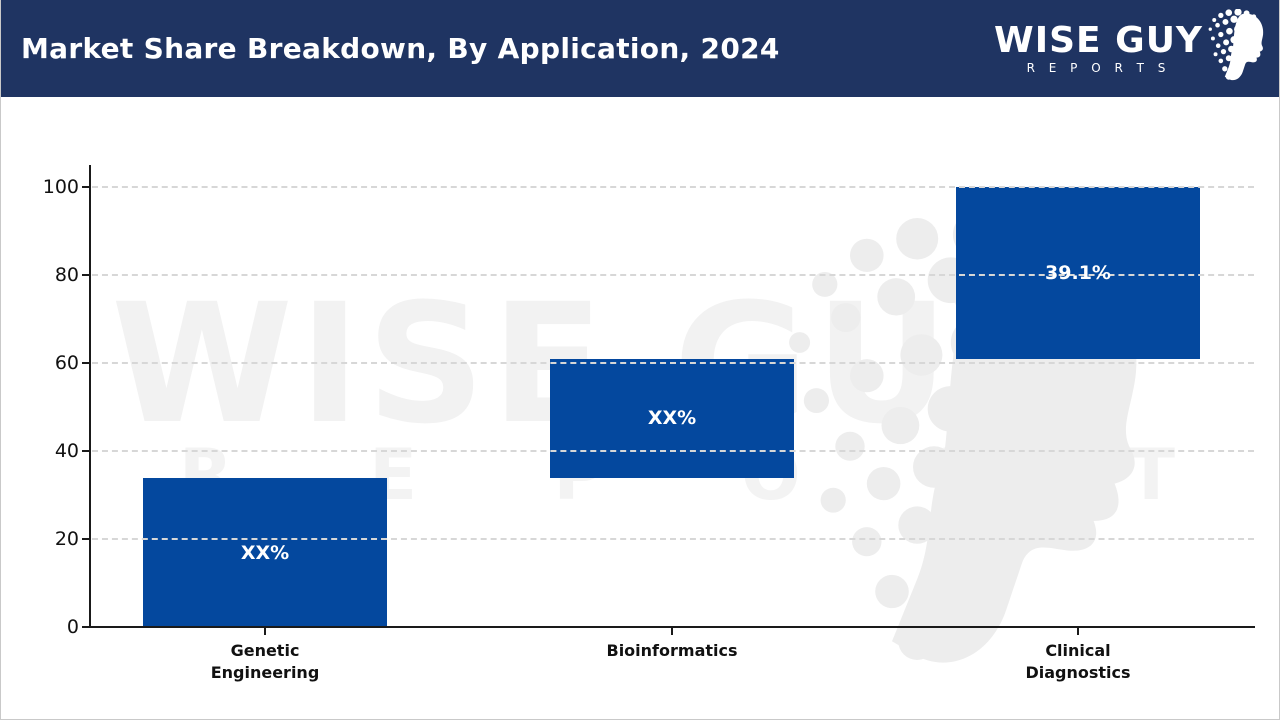 Image resolution: width=1280 pixels, height=720 pixels. I want to click on wiseguy-logo: WISE GUY R E P O R T S, so click(1132, 48).